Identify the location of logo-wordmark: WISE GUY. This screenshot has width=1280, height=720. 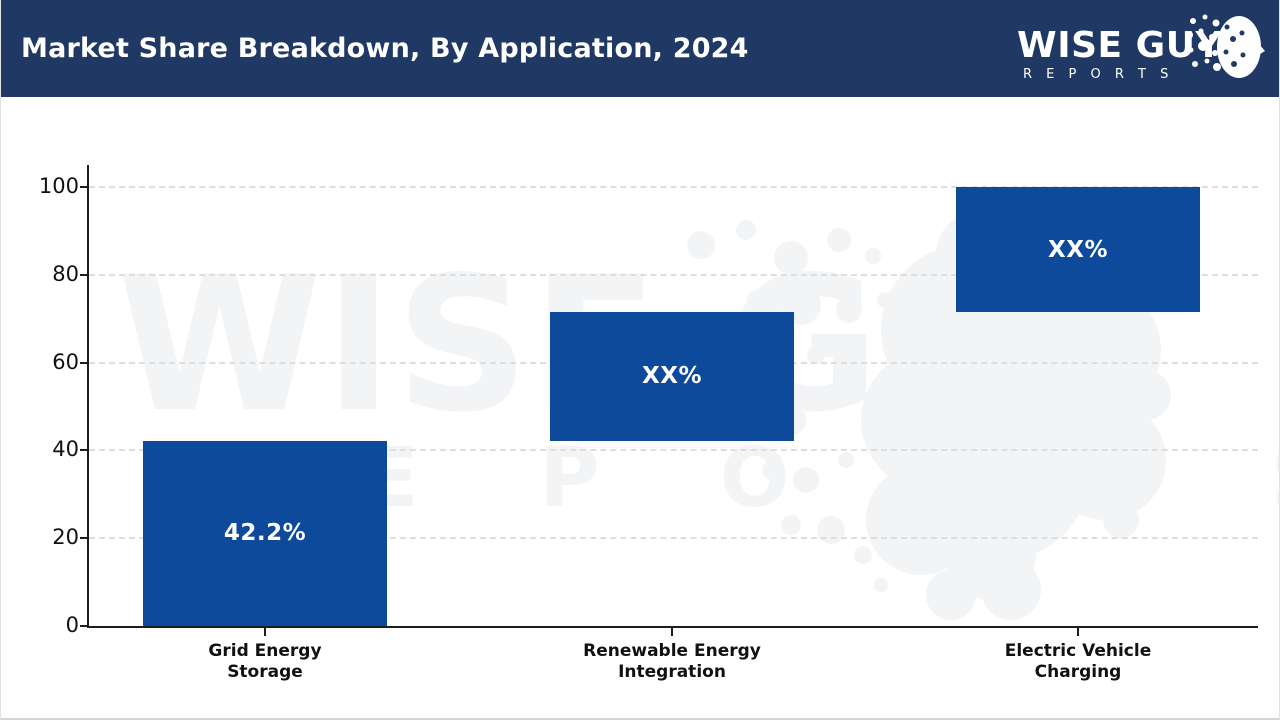
(1119, 45).